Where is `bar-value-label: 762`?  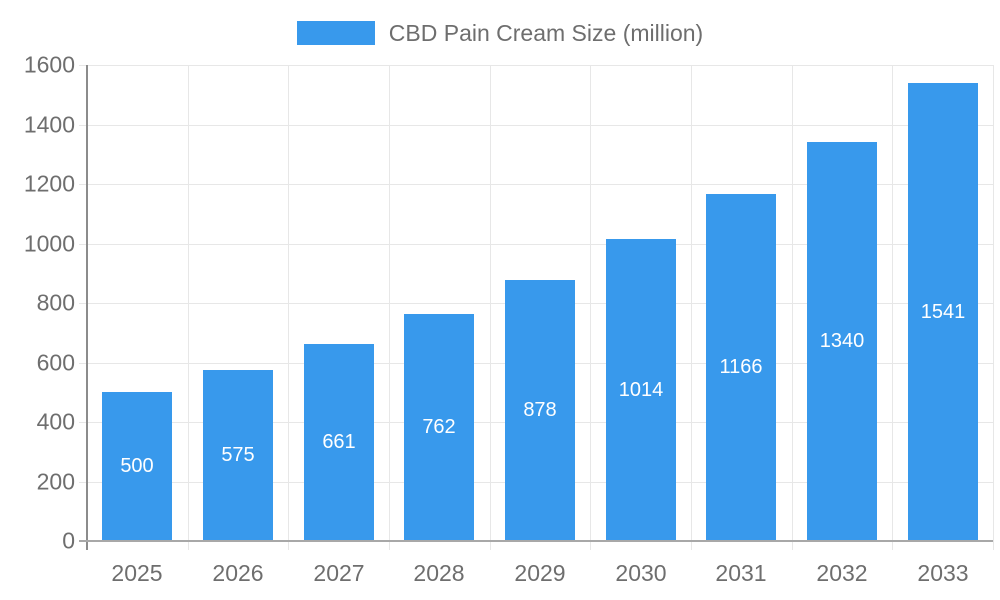
bar-value-label: 762 is located at coordinates (439, 427).